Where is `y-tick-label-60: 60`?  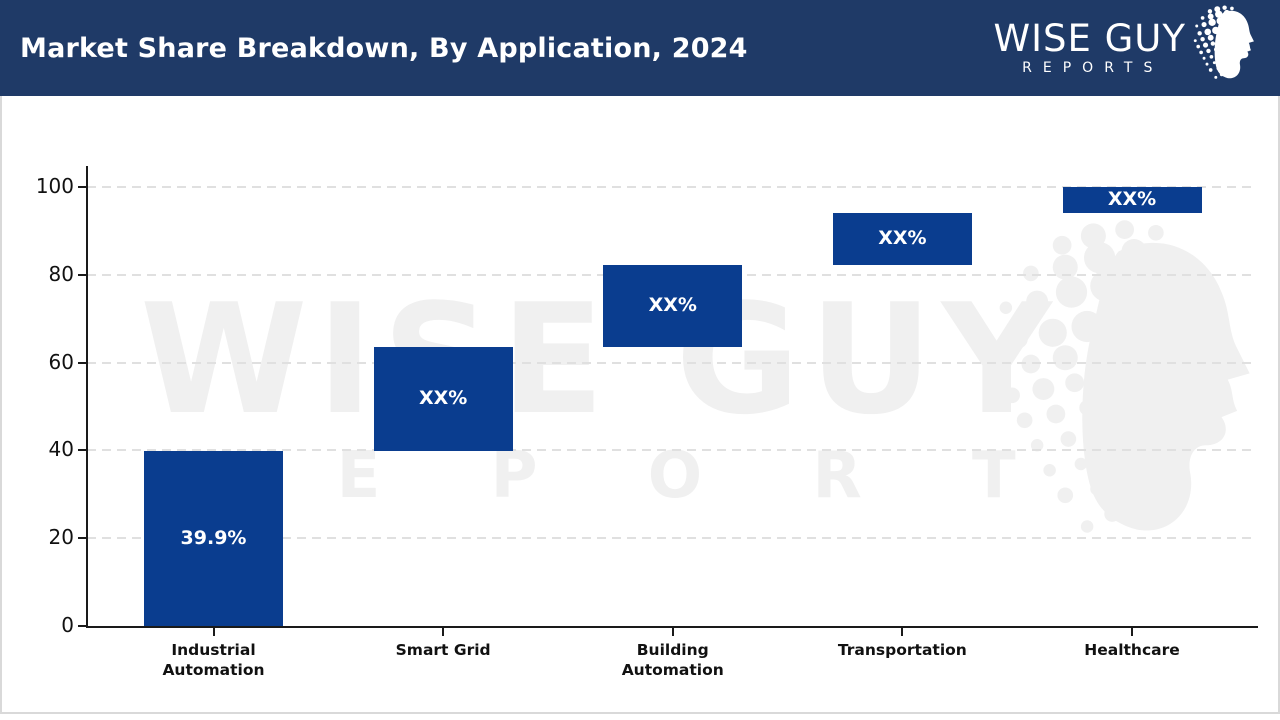 y-tick-label-60: 60 is located at coordinates (61, 361).